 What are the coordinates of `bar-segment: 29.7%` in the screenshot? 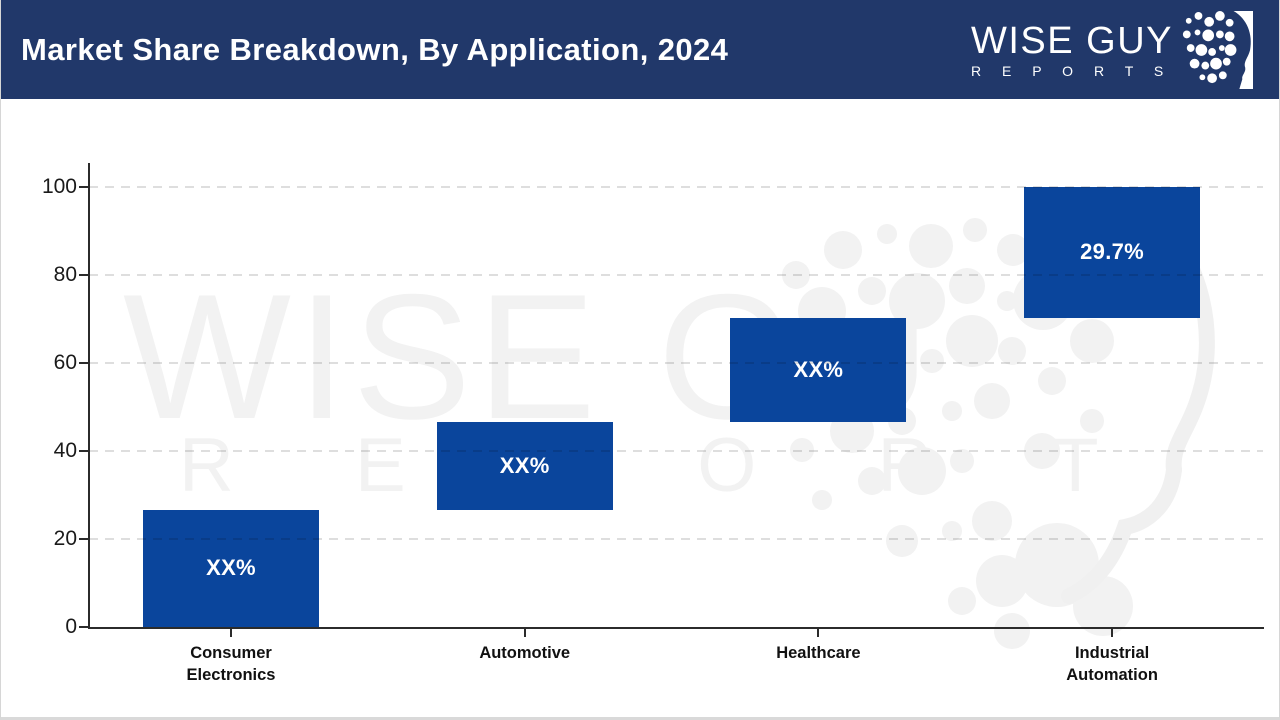 It's located at (1112, 252).